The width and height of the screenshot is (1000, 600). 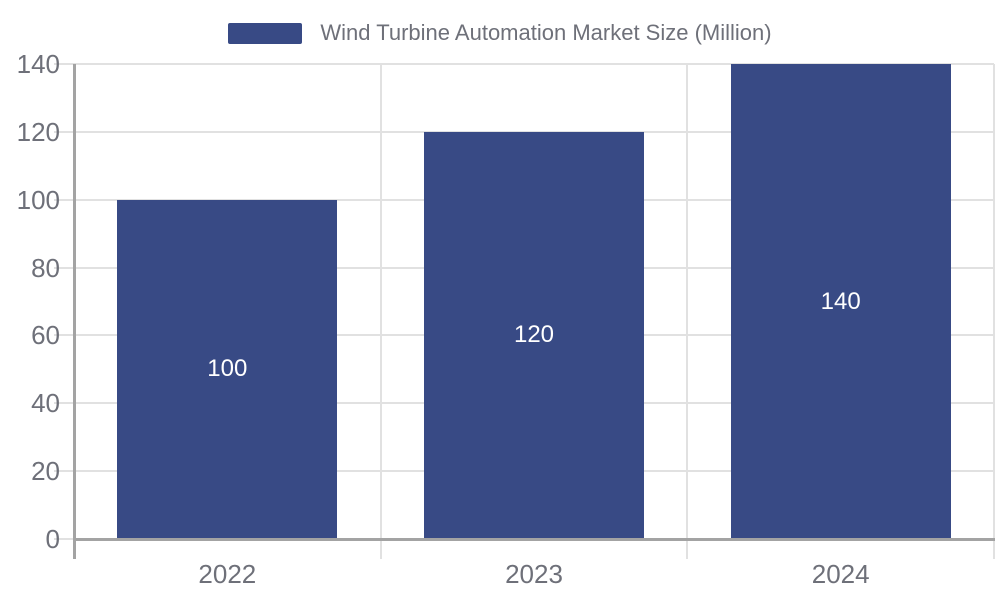 What do you see at coordinates (74, 311) in the screenshot?
I see `y-axis-line` at bounding box center [74, 311].